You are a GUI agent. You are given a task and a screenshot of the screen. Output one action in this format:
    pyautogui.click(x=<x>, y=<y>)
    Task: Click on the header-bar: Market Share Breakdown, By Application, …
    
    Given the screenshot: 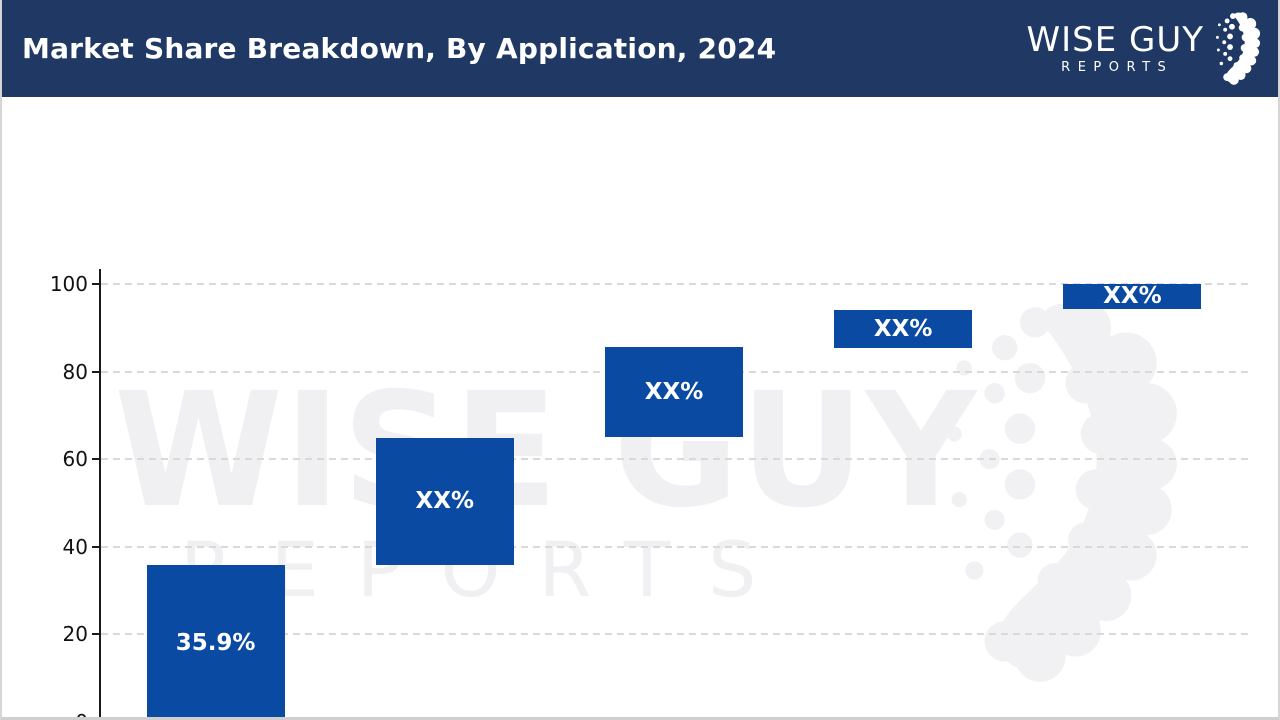 What is the action you would take?
    pyautogui.click(x=640, y=48)
    